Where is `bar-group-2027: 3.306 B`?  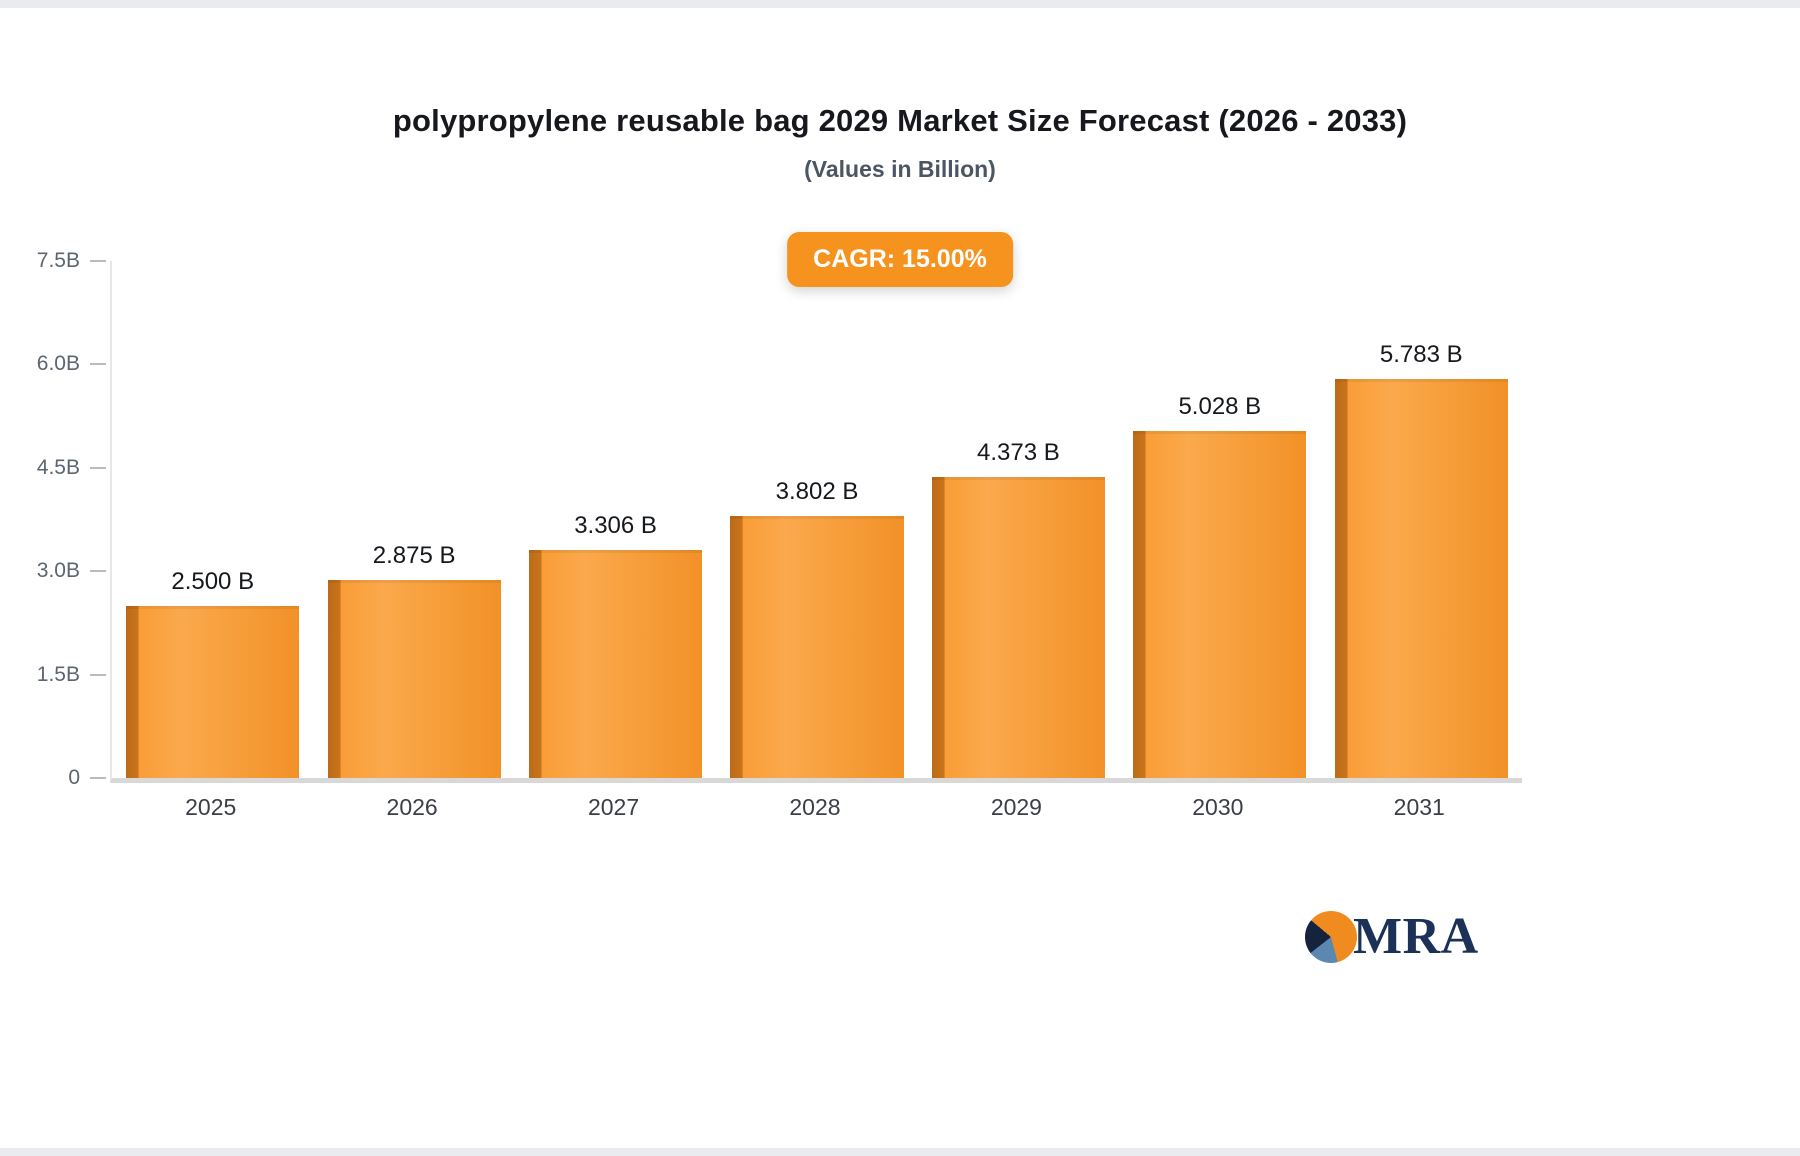 bar-group-2027: 3.306 B is located at coordinates (615, 519).